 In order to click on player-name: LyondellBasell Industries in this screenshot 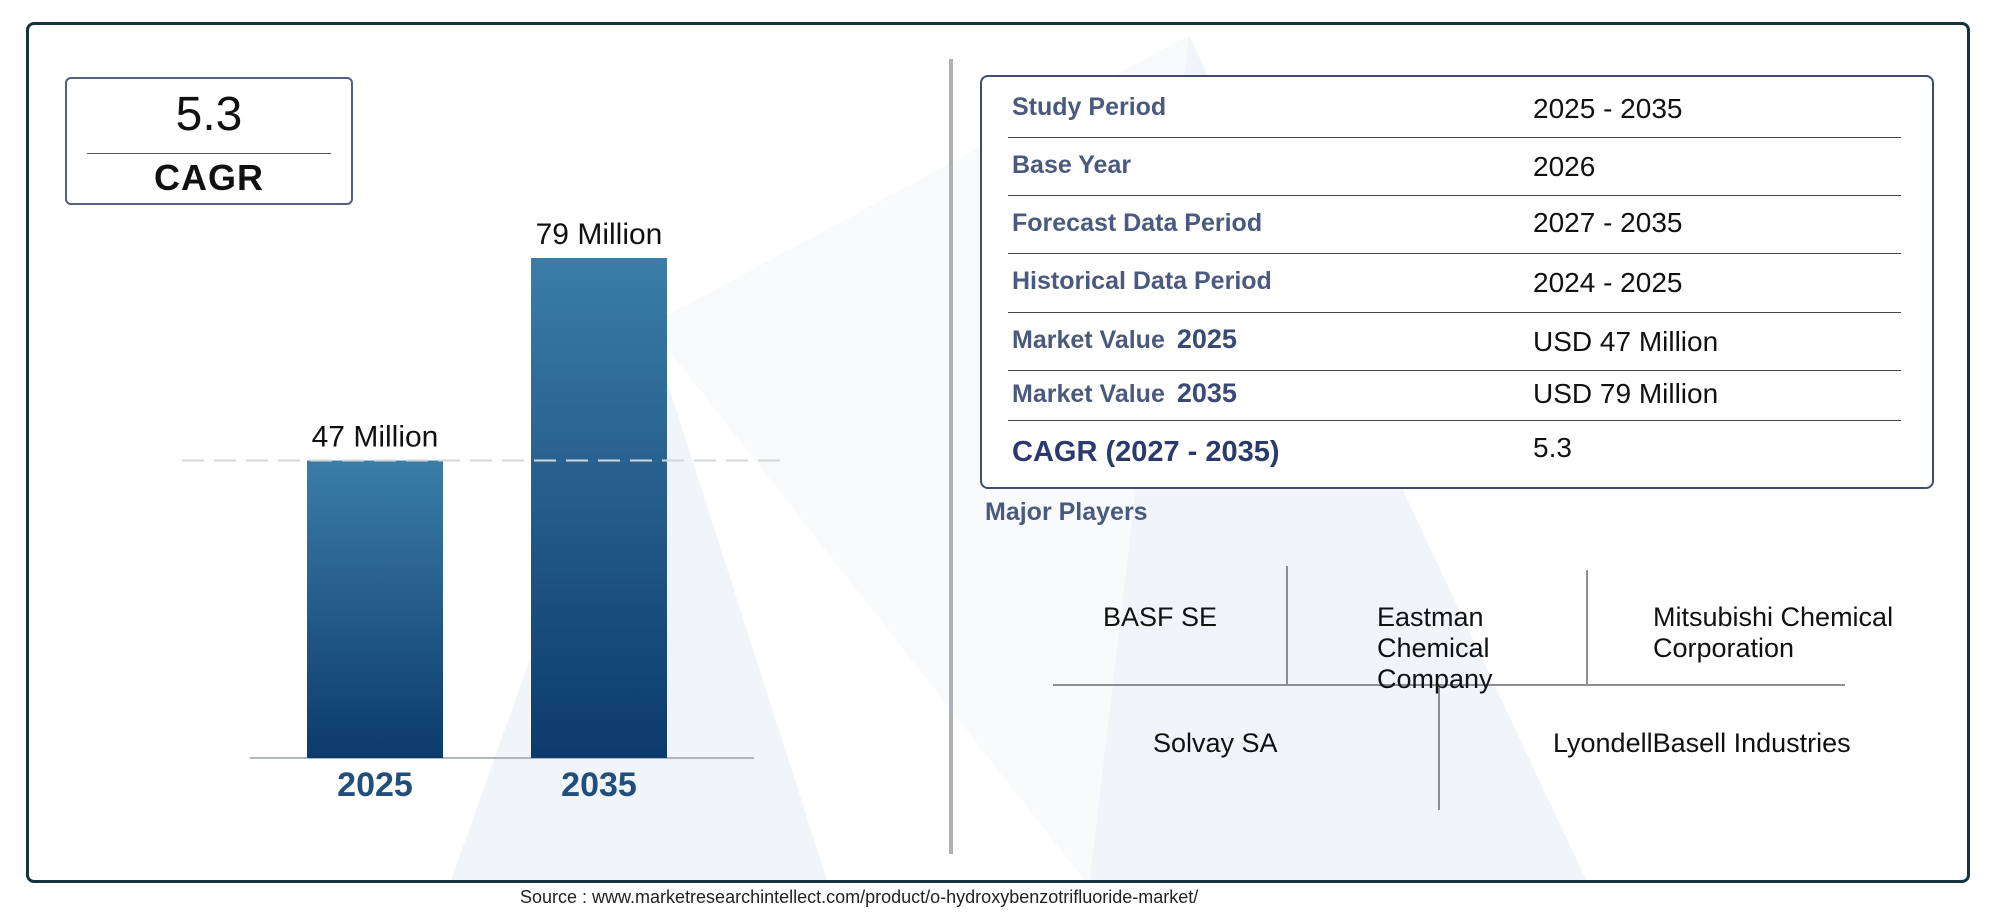, I will do `click(1702, 743)`.